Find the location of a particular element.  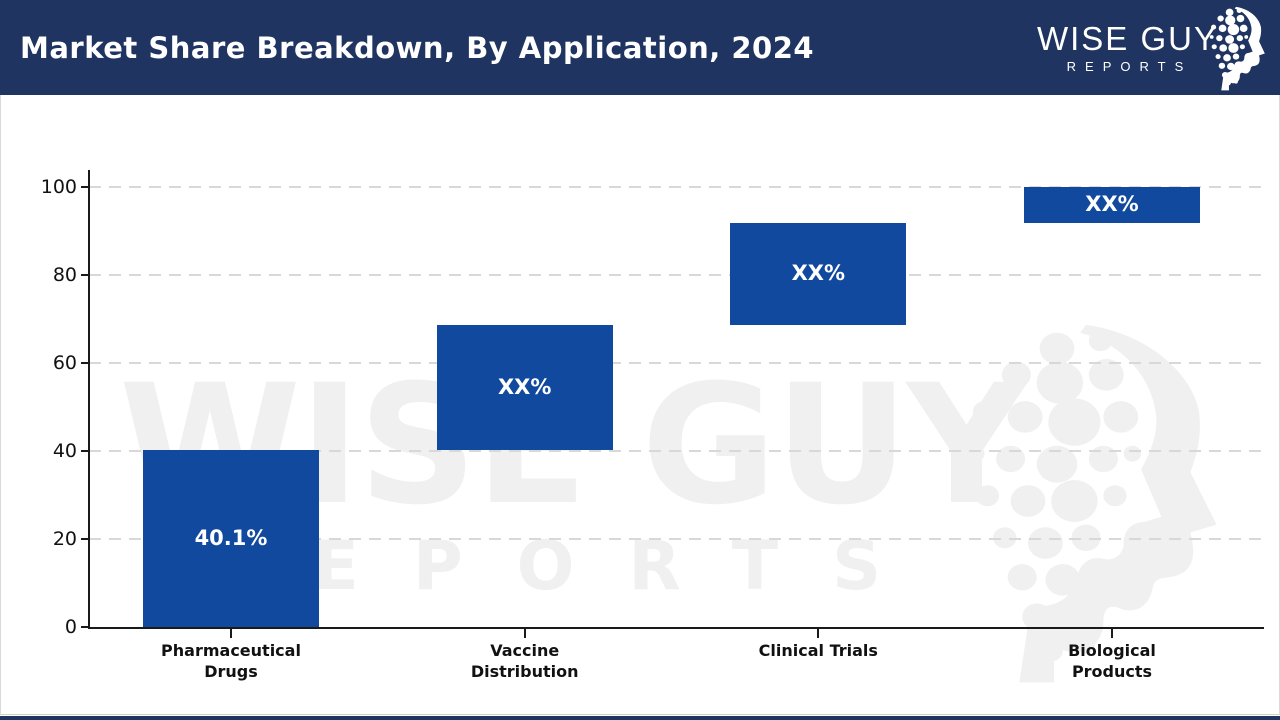

y-axis-tick-label: 20 is located at coordinates (64, 538).